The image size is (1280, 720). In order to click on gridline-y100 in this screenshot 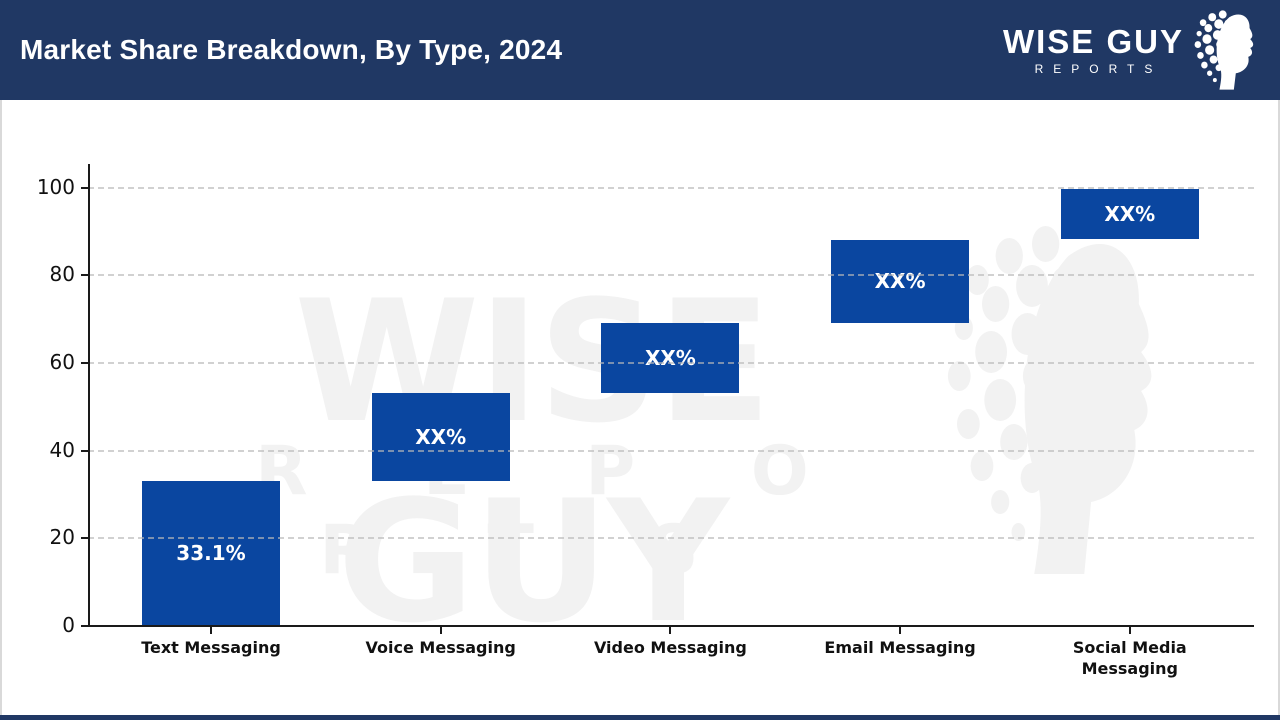, I will do `click(671, 187)`.